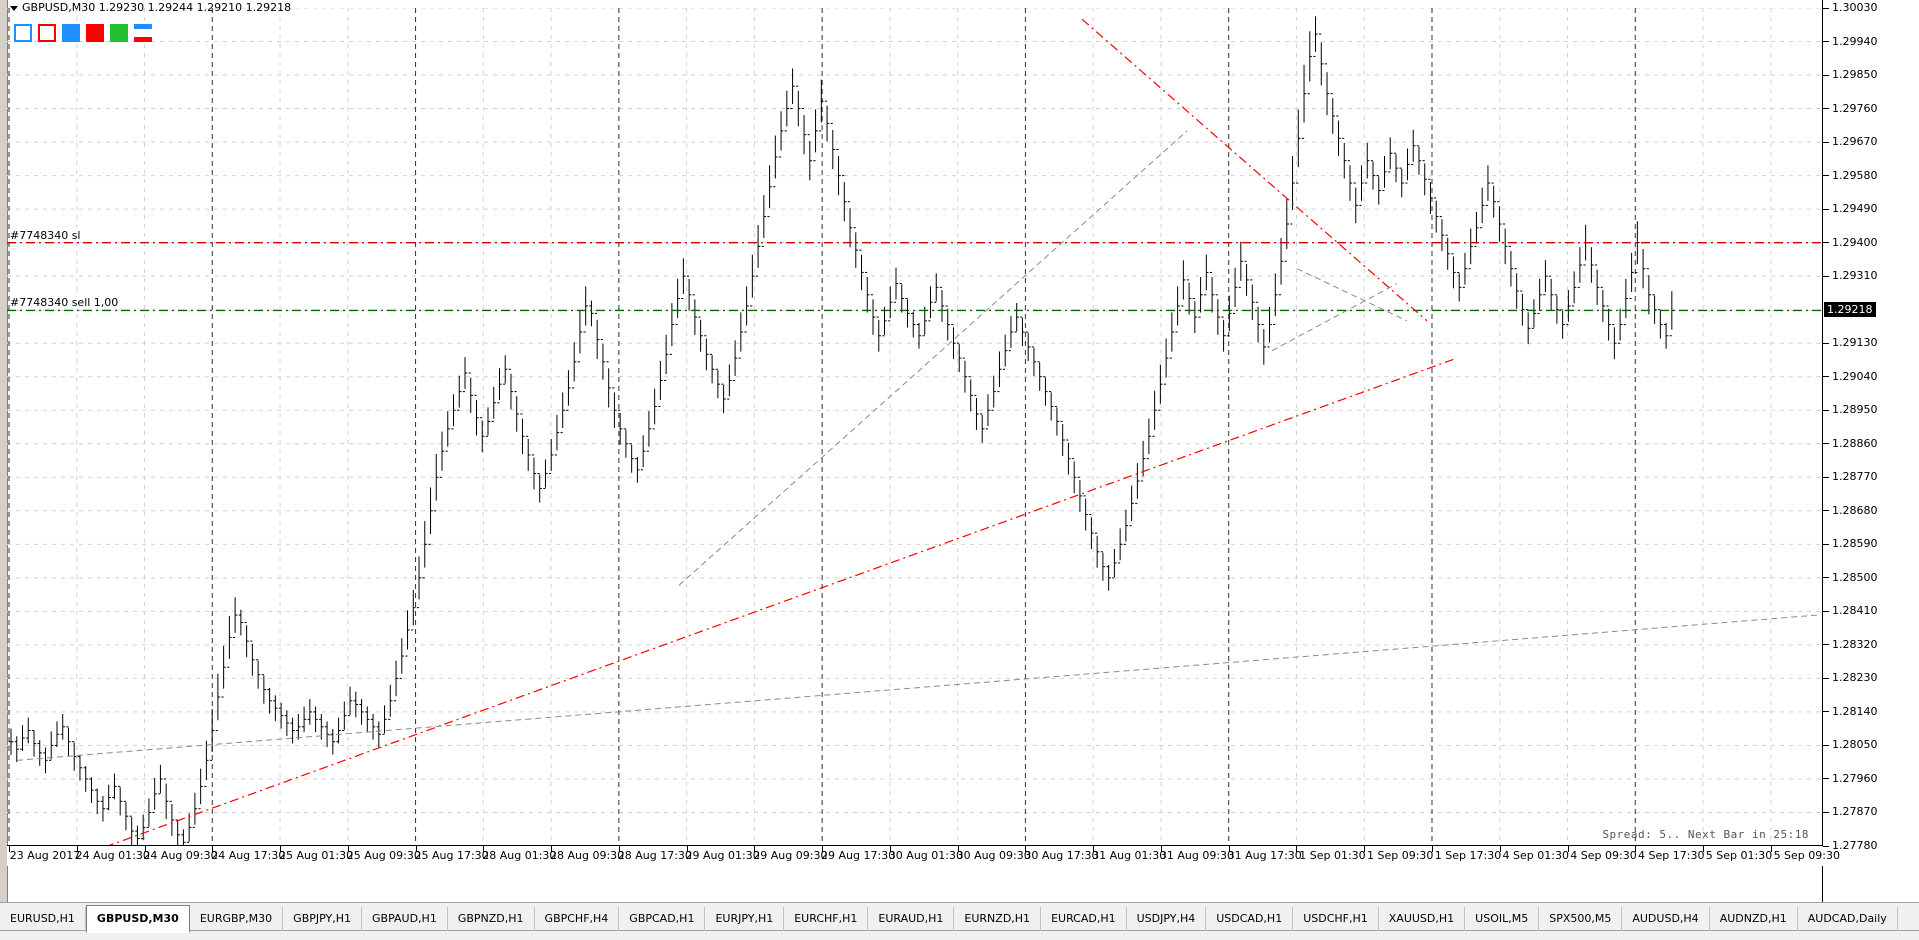 Image resolution: width=1919 pixels, height=940 pixels. Describe the element at coordinates (1084, 919) in the screenshot. I see `symbol-tab: EURCAD,H1` at that location.